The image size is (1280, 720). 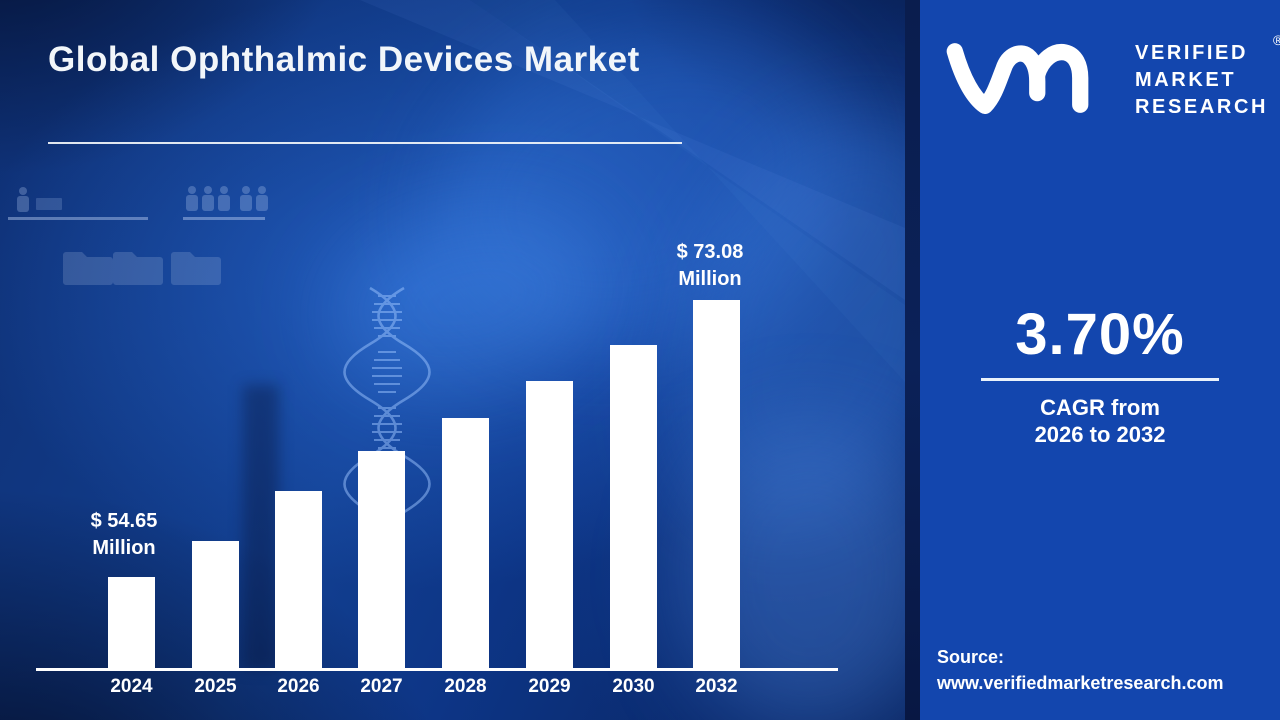 What do you see at coordinates (710, 252) in the screenshot?
I see `value-line: $ 73.08` at bounding box center [710, 252].